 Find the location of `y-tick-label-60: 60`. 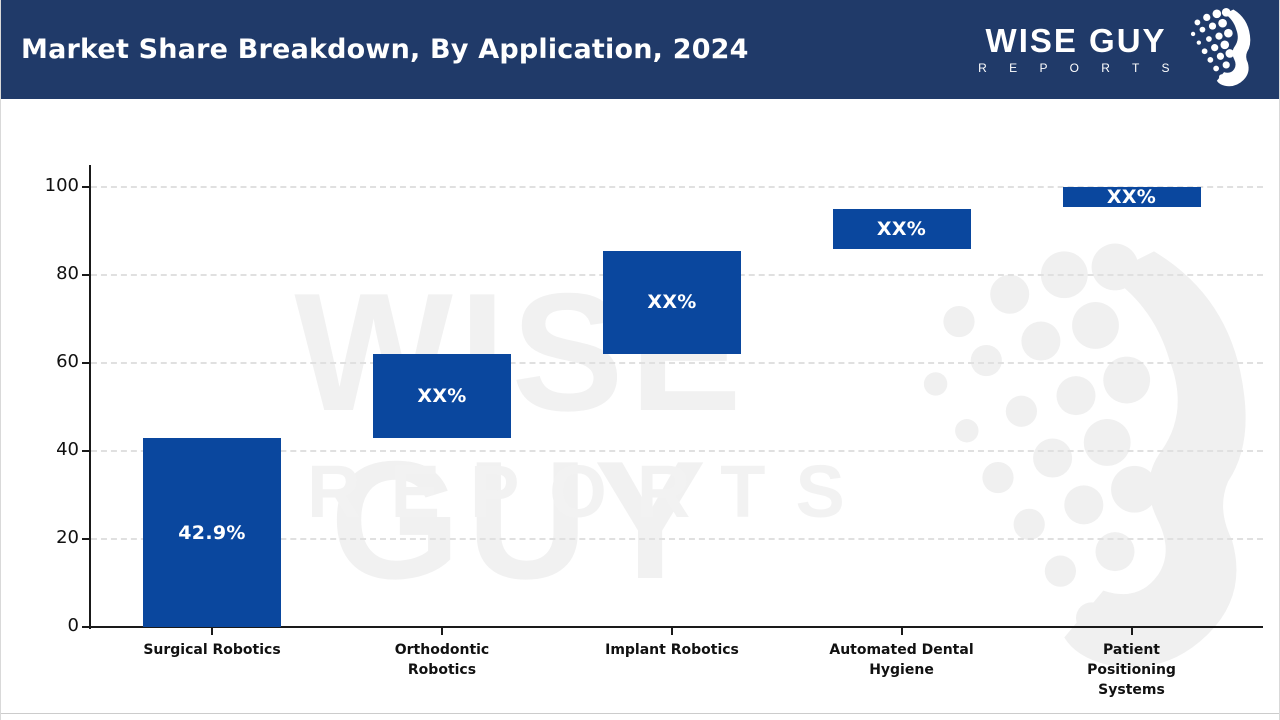

y-tick-label-60: 60 is located at coordinates (67, 361).